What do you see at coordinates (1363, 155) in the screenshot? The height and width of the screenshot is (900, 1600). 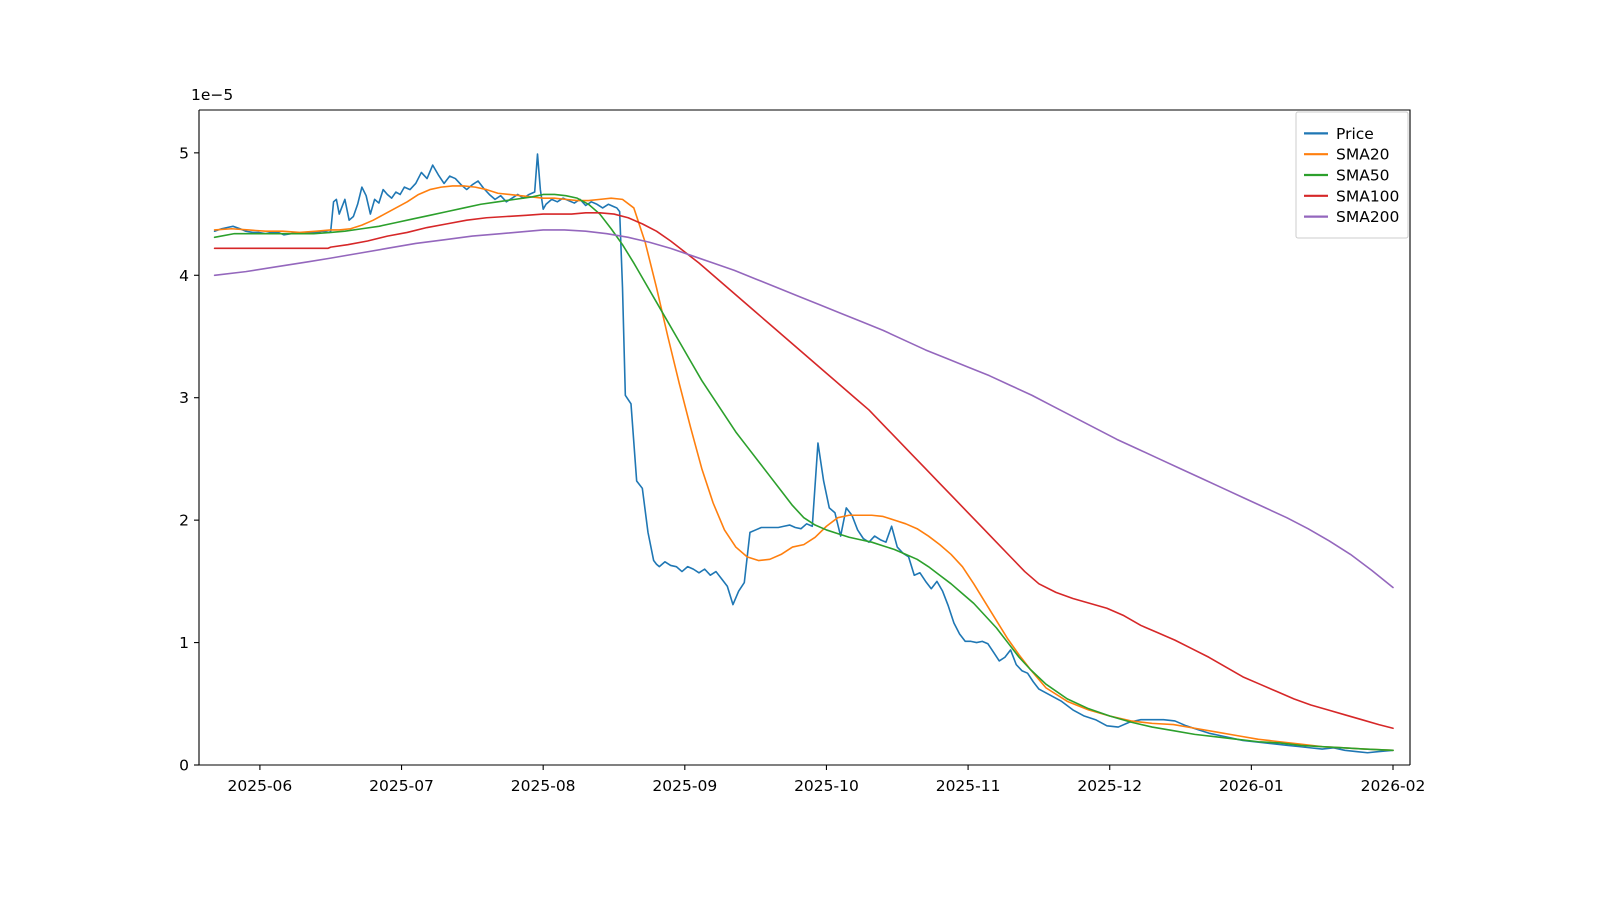 I see `legend-label-sma20: SMA20` at bounding box center [1363, 155].